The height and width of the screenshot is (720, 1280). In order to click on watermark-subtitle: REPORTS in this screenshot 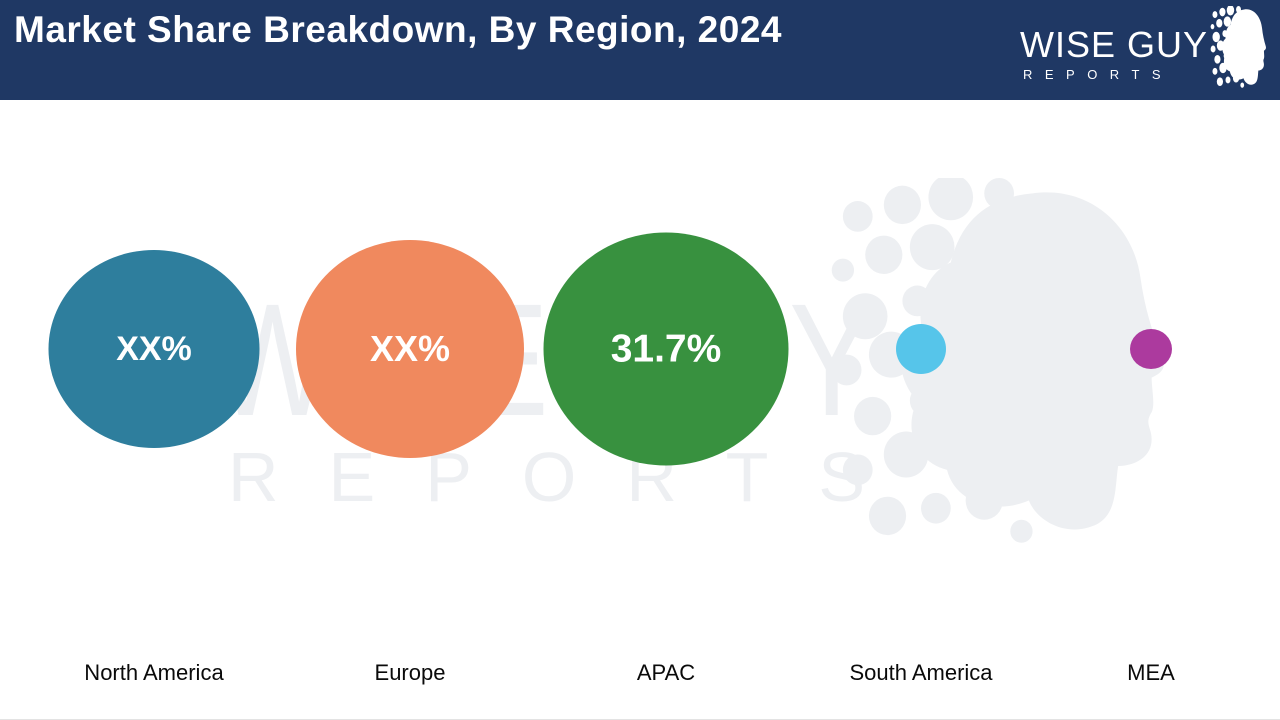, I will do `click(572, 477)`.